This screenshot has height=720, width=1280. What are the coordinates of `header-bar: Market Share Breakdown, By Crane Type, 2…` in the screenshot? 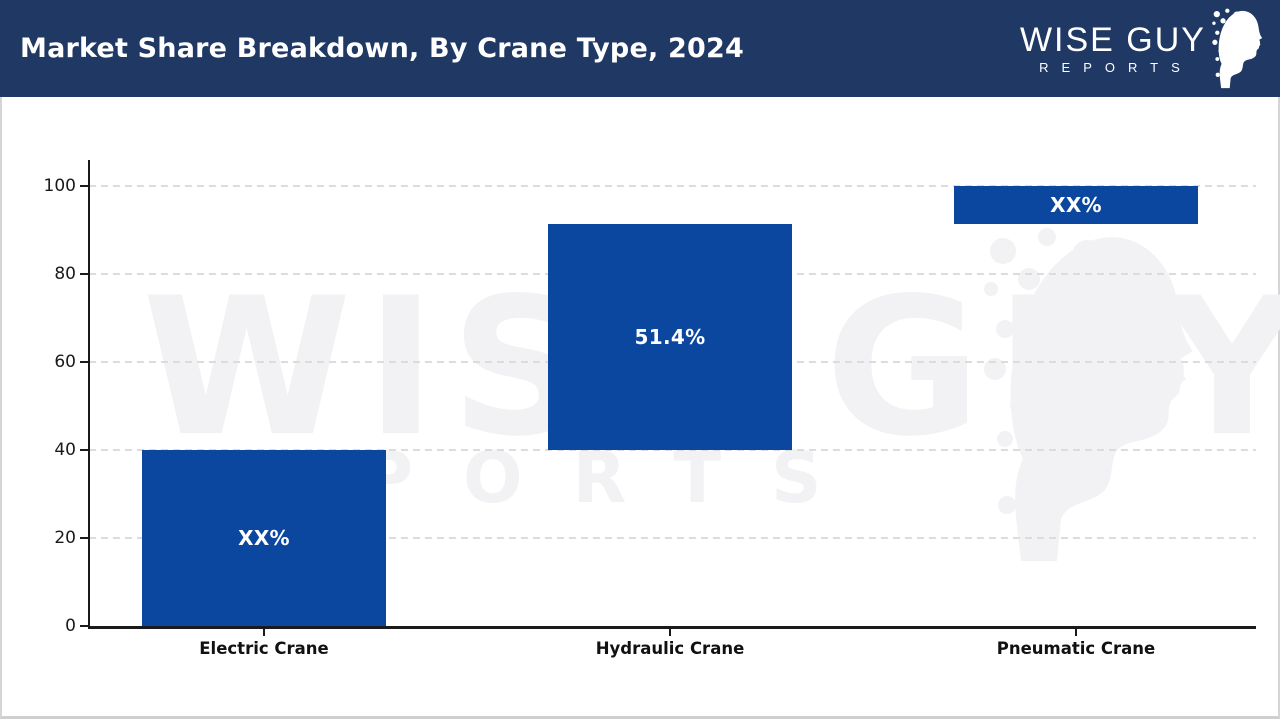 It's located at (640, 48).